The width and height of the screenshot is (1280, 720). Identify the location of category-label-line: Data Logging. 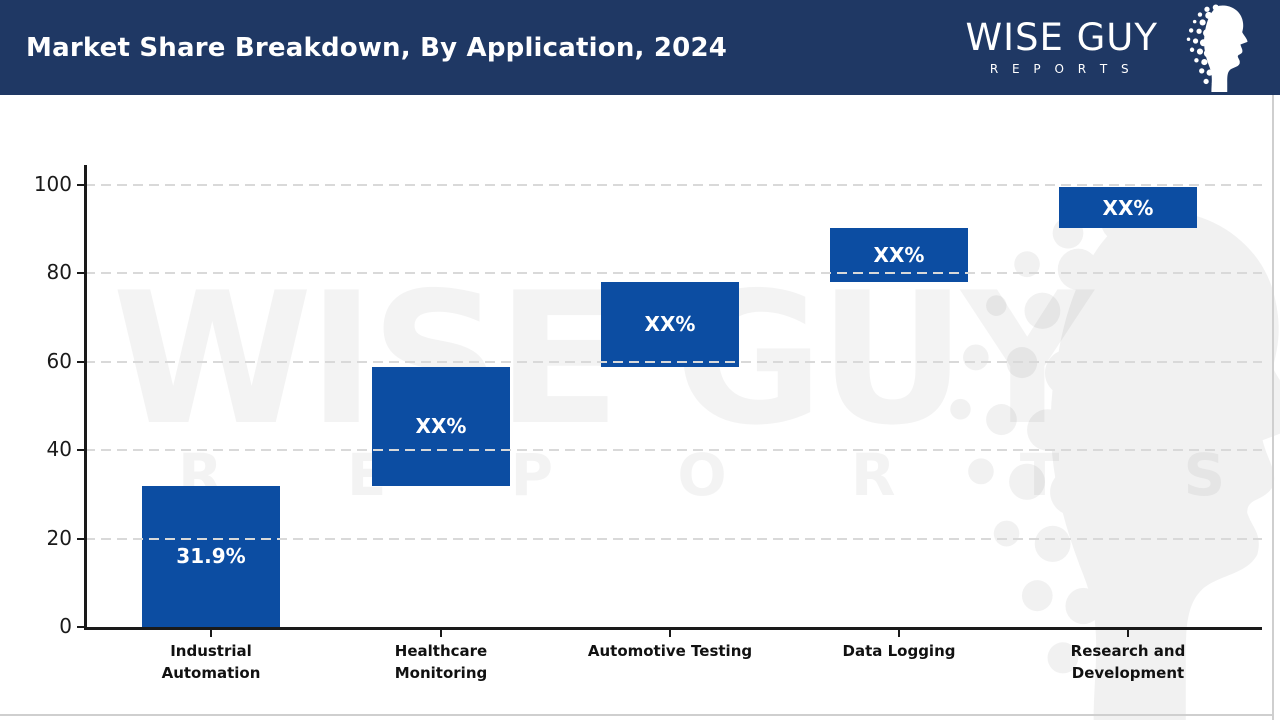
(899, 651).